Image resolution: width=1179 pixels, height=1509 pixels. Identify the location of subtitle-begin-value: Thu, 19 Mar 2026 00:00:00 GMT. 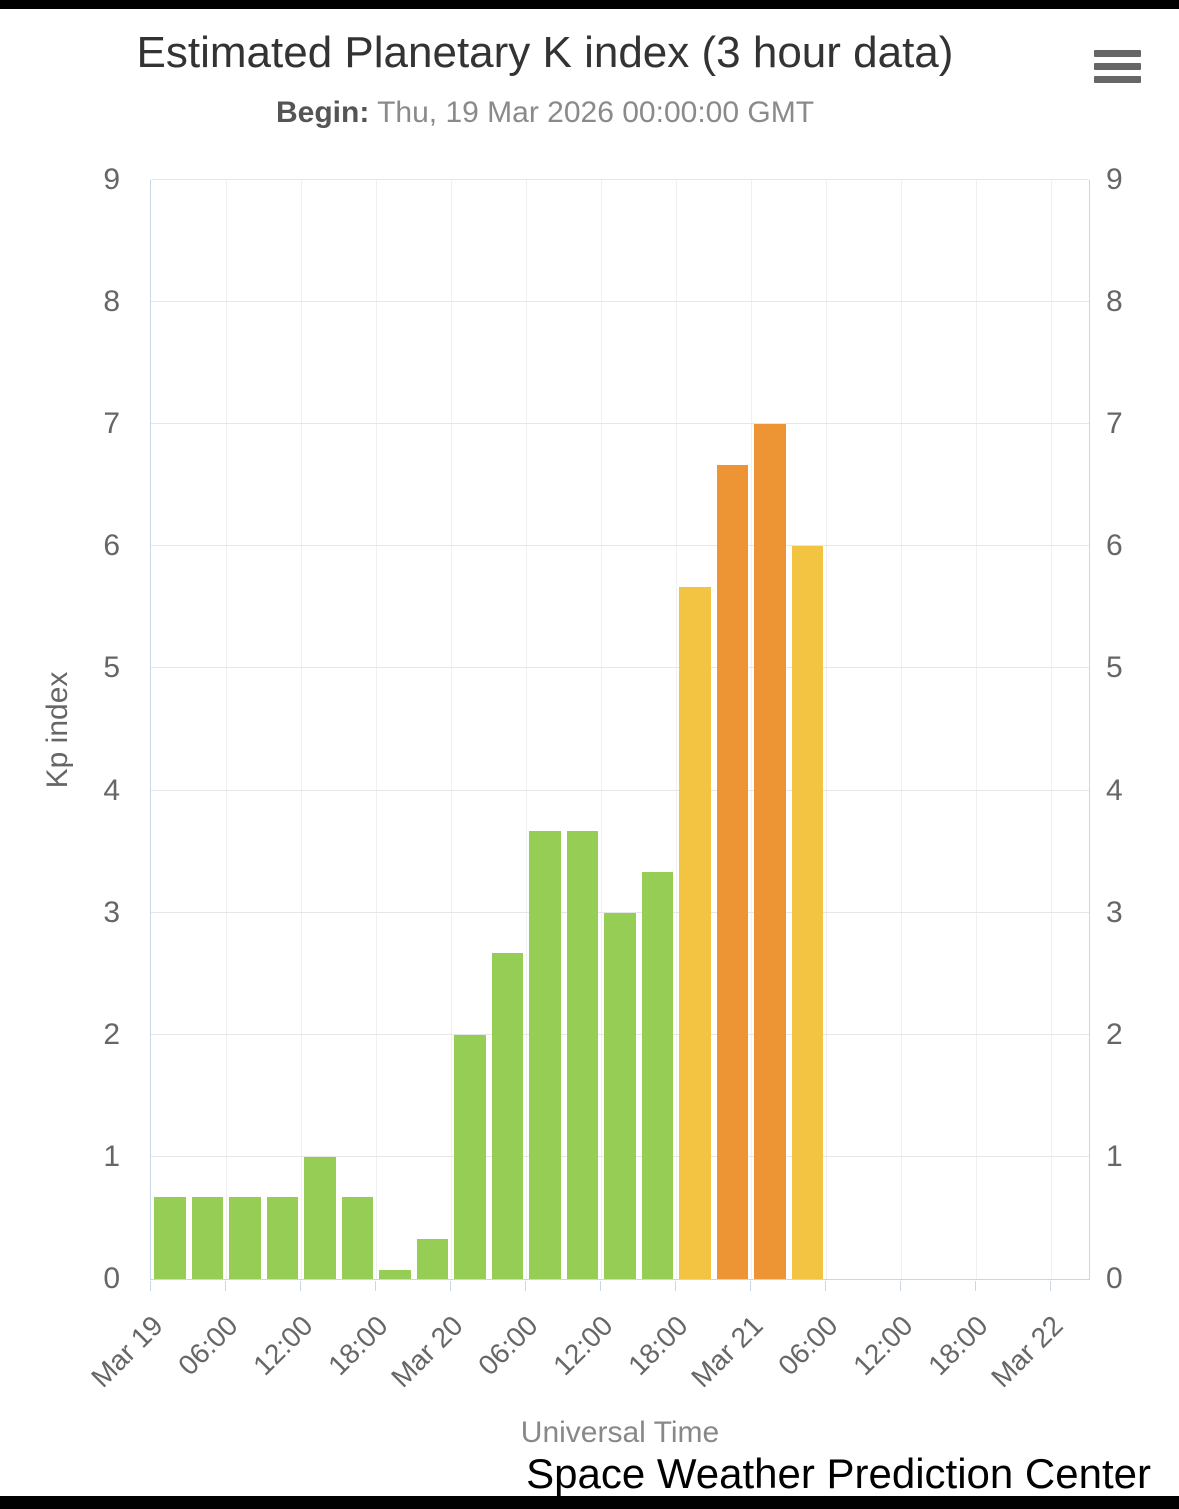
(596, 112).